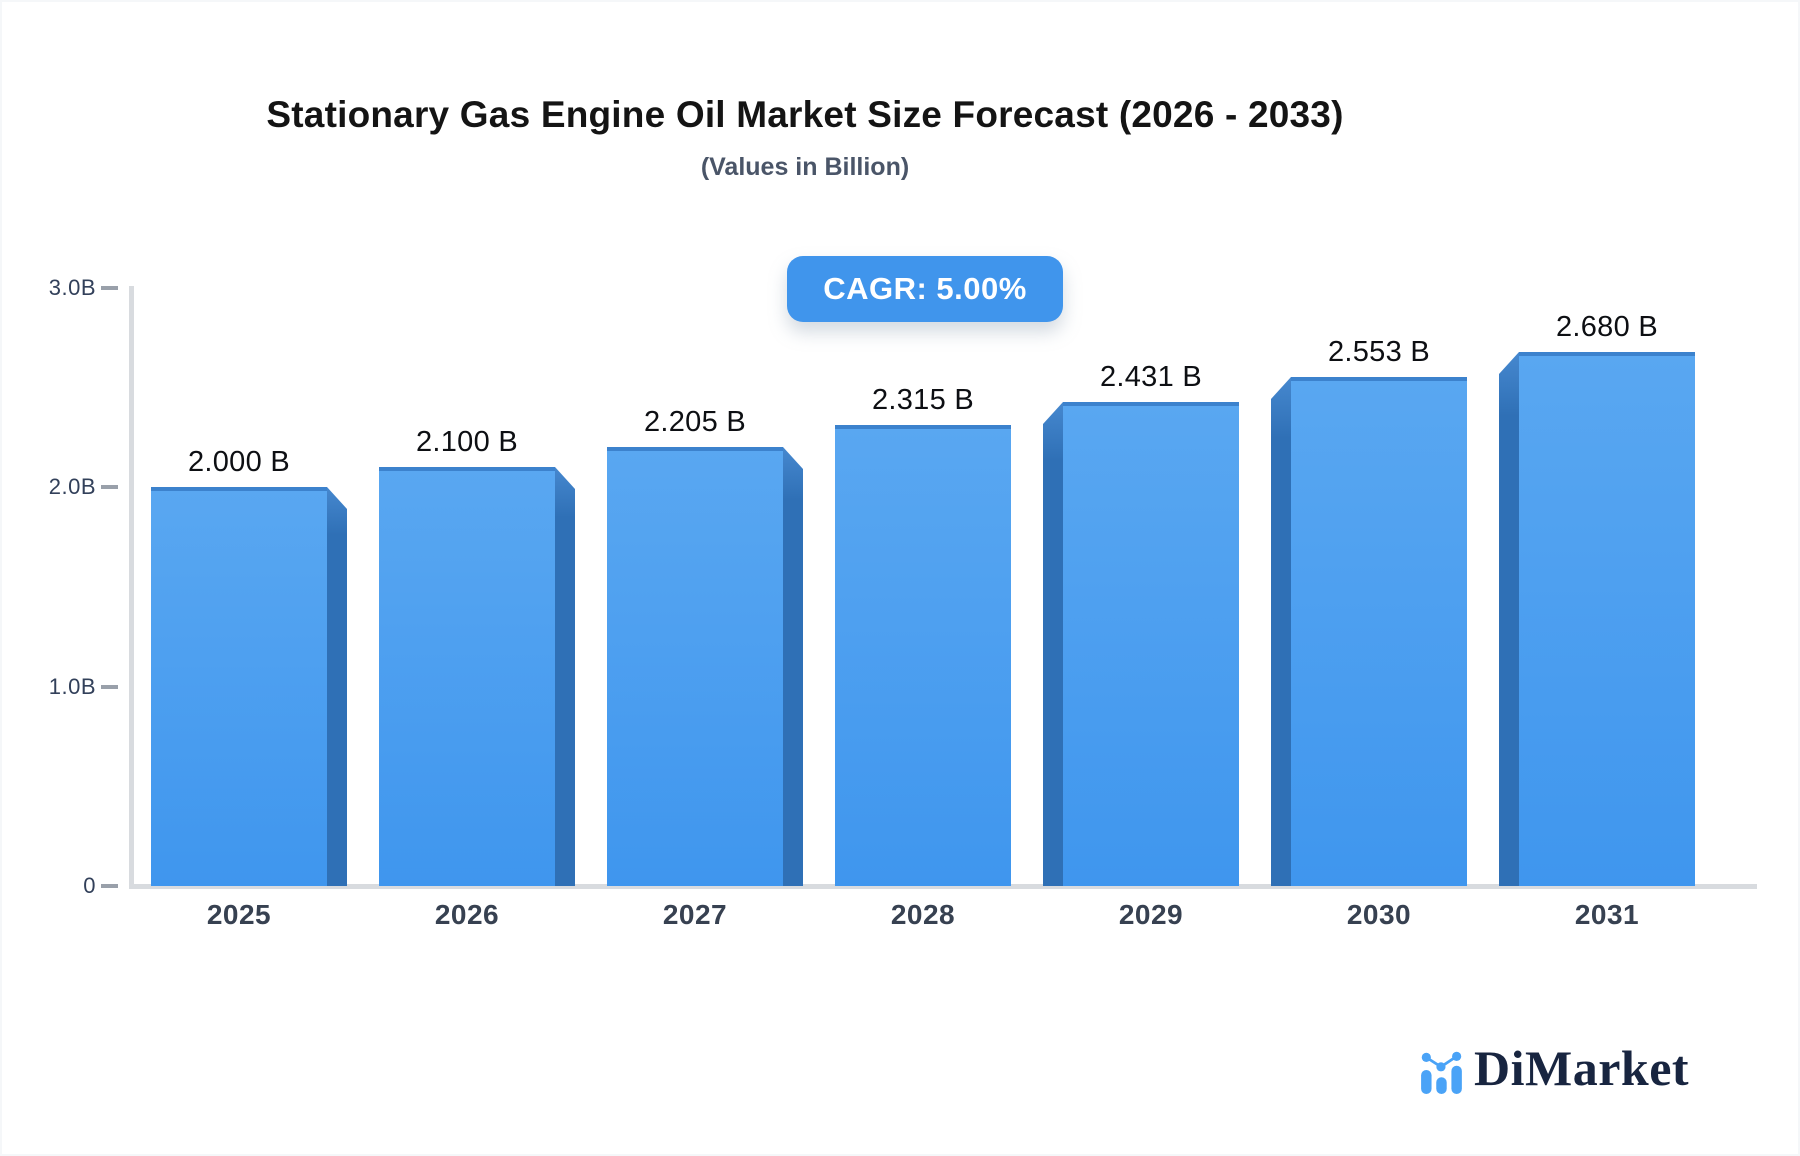 This screenshot has width=1800, height=1156. What do you see at coordinates (565, 676) in the screenshot?
I see `bar-3d-side-2026` at bounding box center [565, 676].